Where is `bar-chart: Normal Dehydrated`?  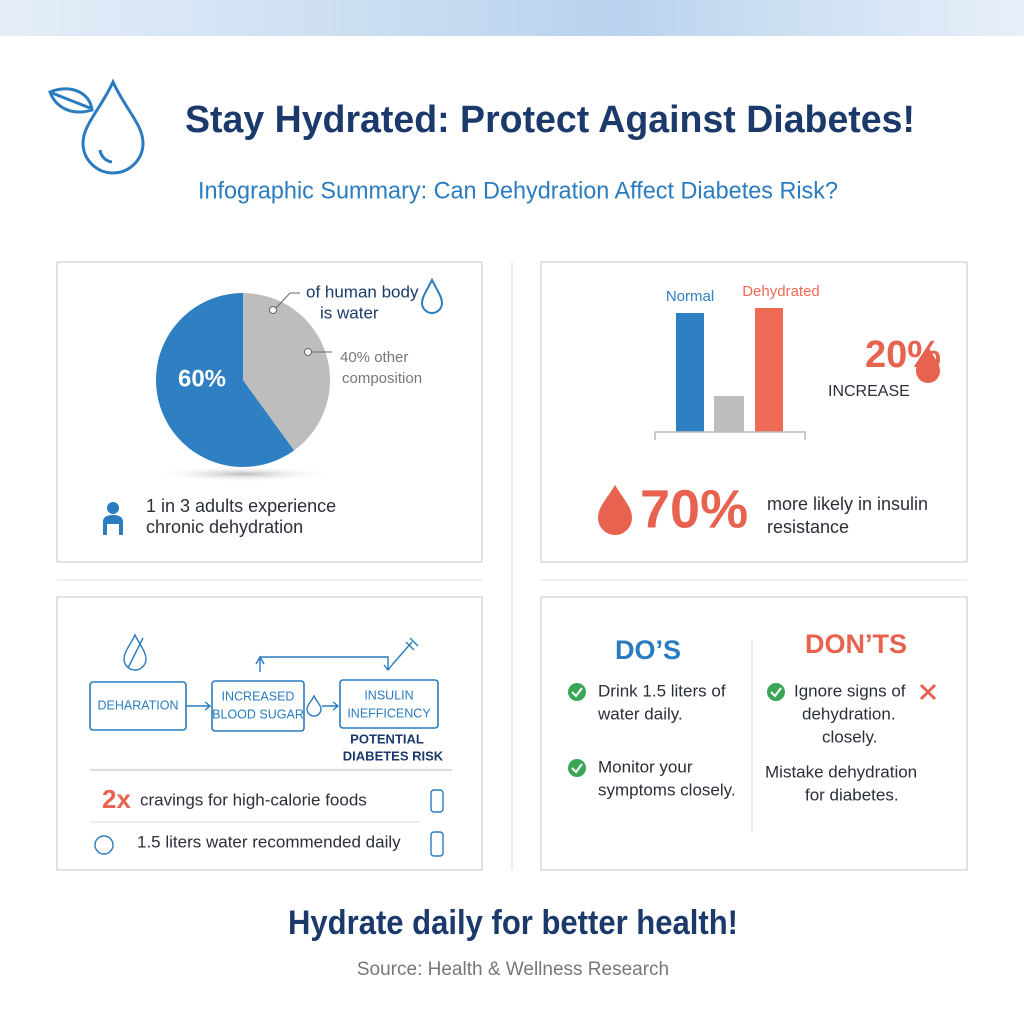 bar-chart: Normal Dehydrated is located at coordinates (743, 357).